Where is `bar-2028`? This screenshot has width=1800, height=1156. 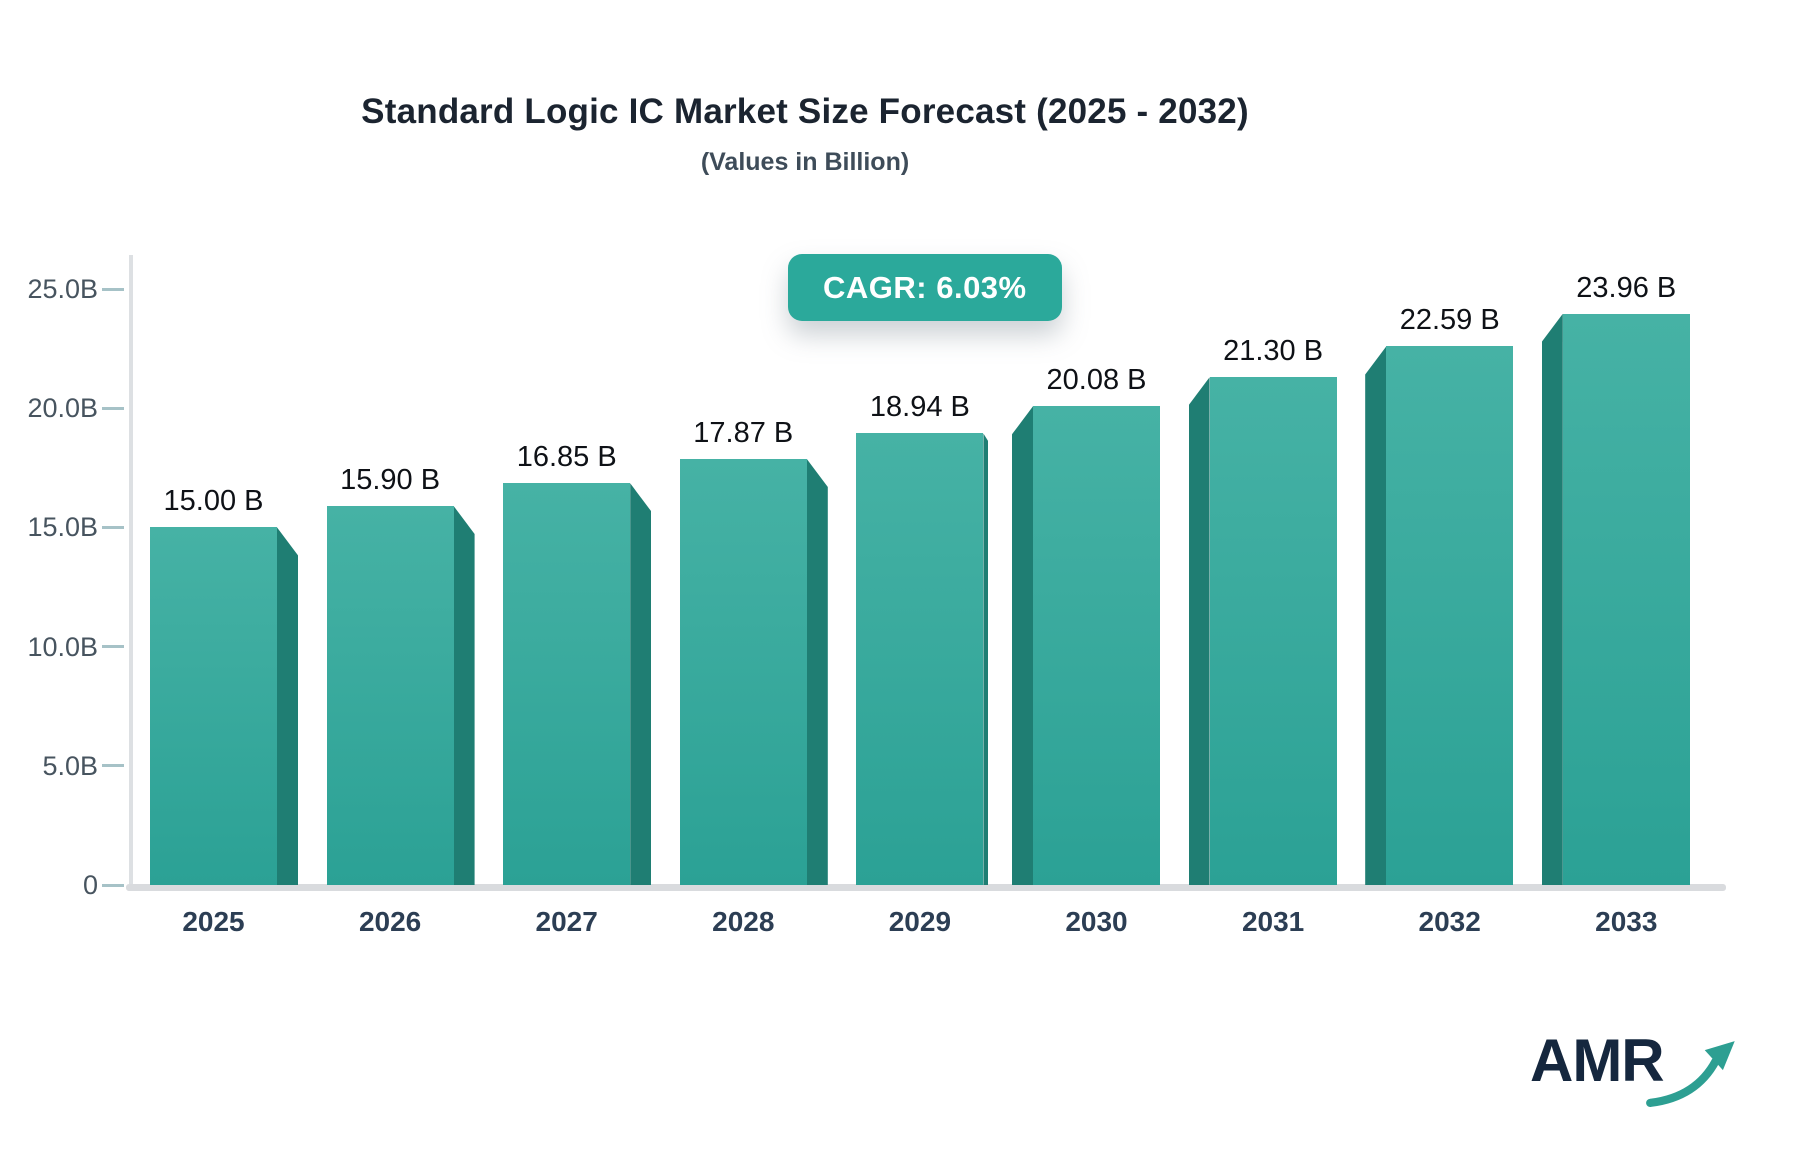 bar-2028 is located at coordinates (743, 671).